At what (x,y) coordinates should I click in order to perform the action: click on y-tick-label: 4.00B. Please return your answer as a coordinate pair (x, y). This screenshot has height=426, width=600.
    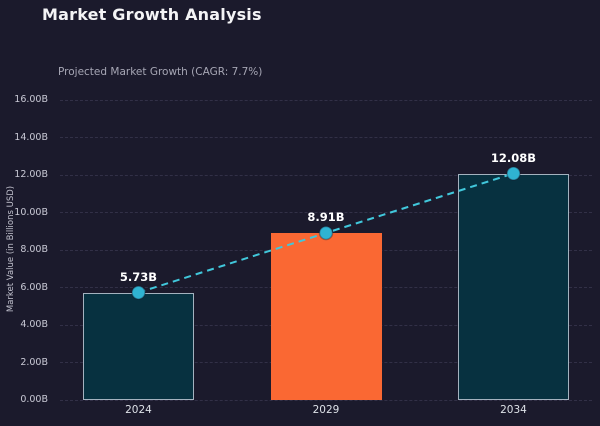
    Looking at the image, I should click on (34, 324).